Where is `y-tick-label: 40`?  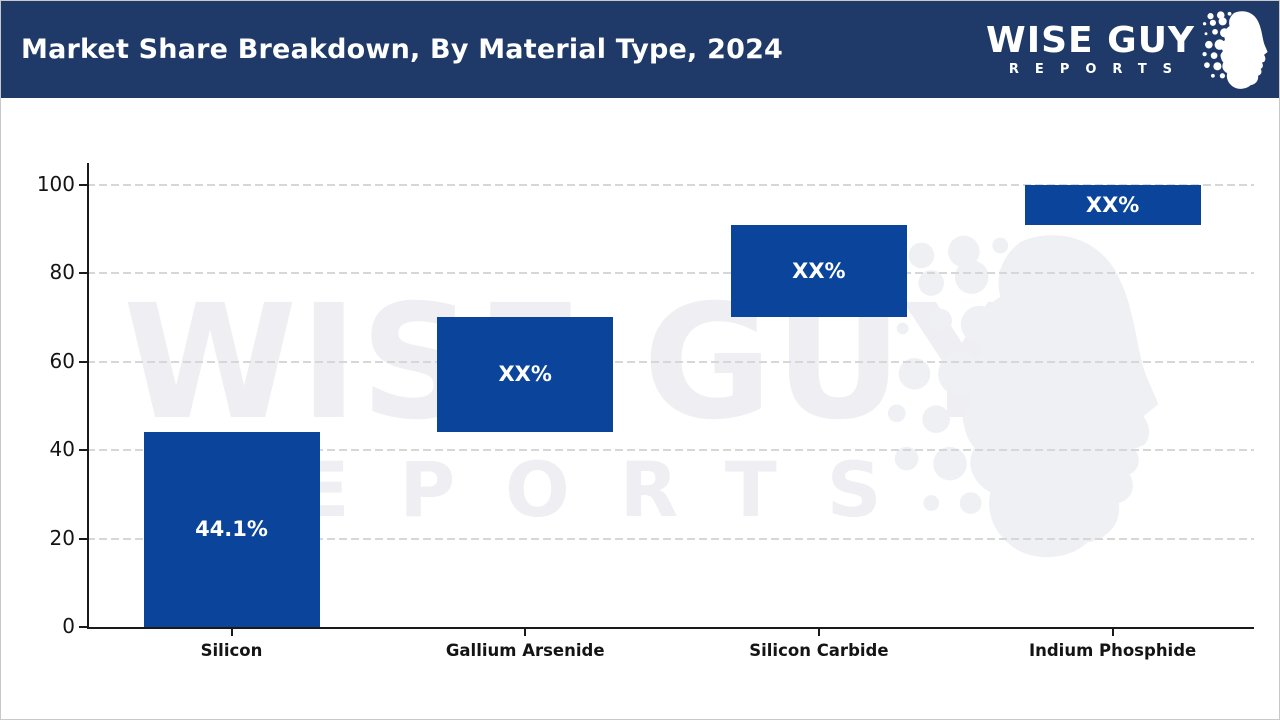 y-tick-label: 40 is located at coordinates (62, 449).